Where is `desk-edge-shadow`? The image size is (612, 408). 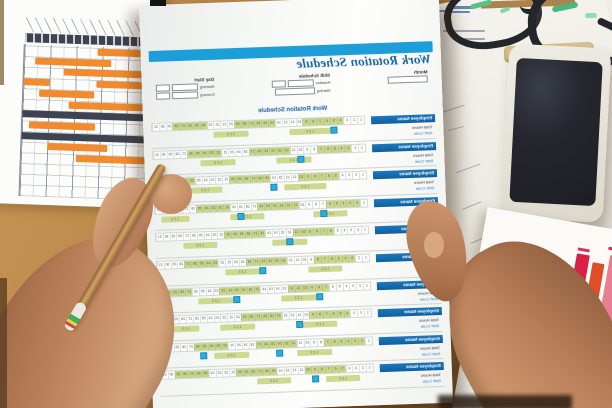
desk-edge-shadow is located at coordinates (3, 343).